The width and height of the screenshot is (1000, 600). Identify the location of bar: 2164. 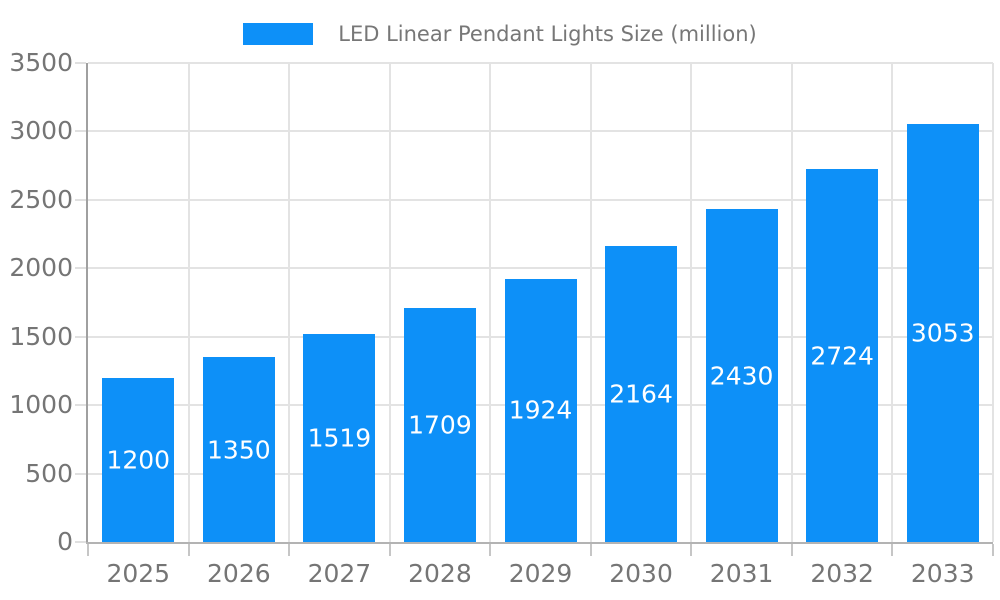
(641, 393).